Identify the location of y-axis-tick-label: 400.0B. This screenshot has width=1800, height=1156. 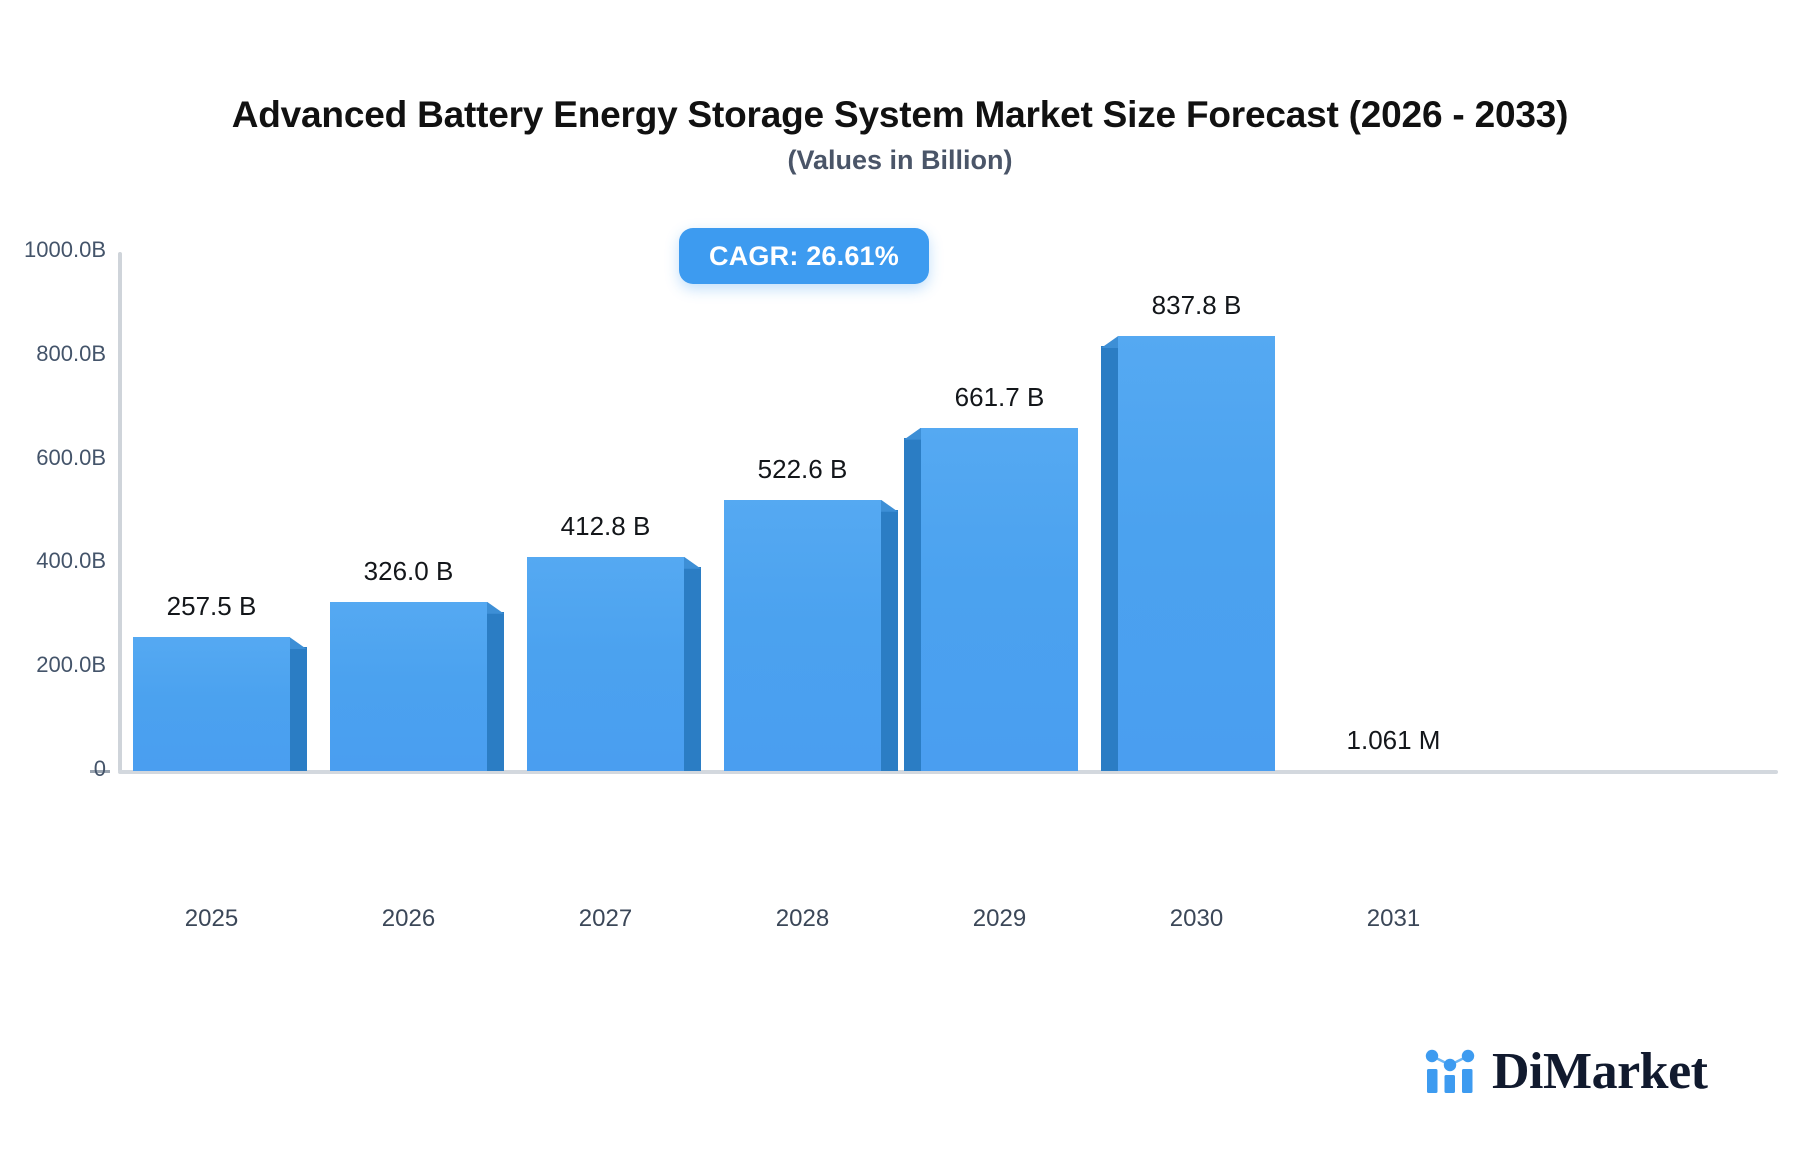
(71, 561).